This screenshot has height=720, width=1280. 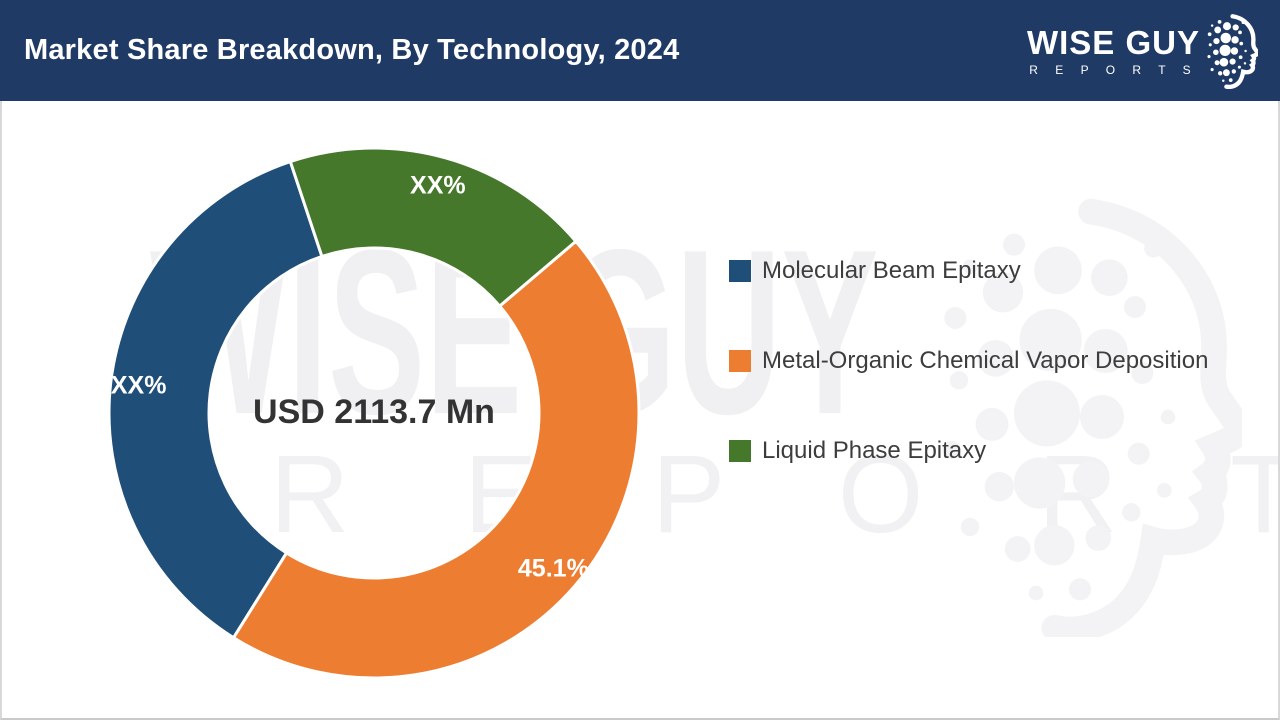 I want to click on logo-wiseguy-text: WISE GUY, so click(x=1113, y=42).